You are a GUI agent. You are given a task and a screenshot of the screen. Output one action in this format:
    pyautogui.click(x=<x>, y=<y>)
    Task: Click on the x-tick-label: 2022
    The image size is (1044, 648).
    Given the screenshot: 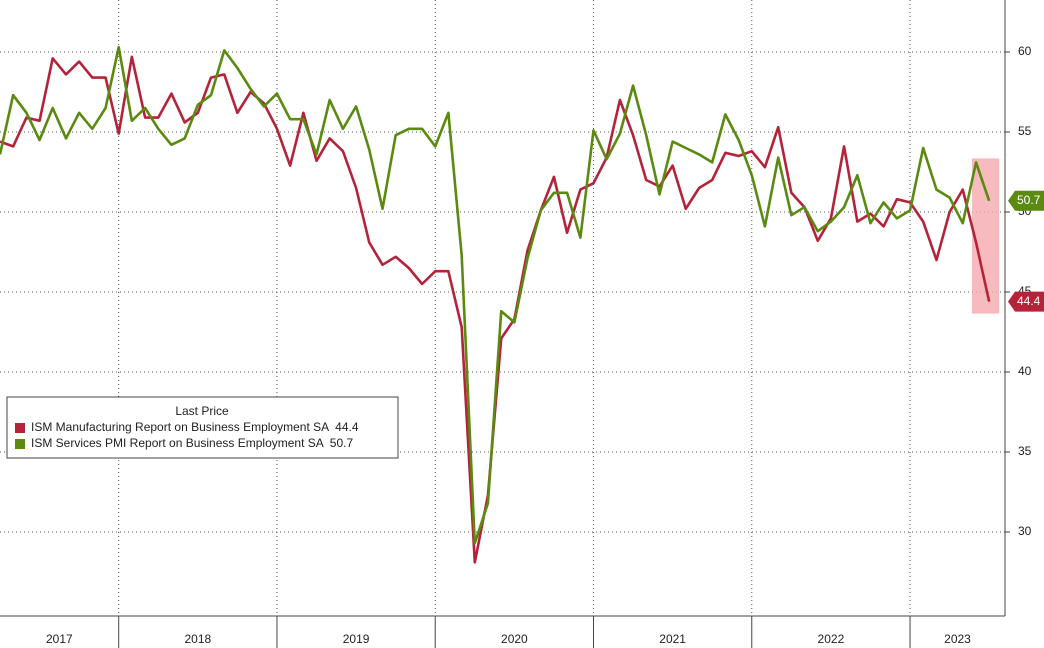 What is the action you would take?
    pyautogui.click(x=831, y=639)
    